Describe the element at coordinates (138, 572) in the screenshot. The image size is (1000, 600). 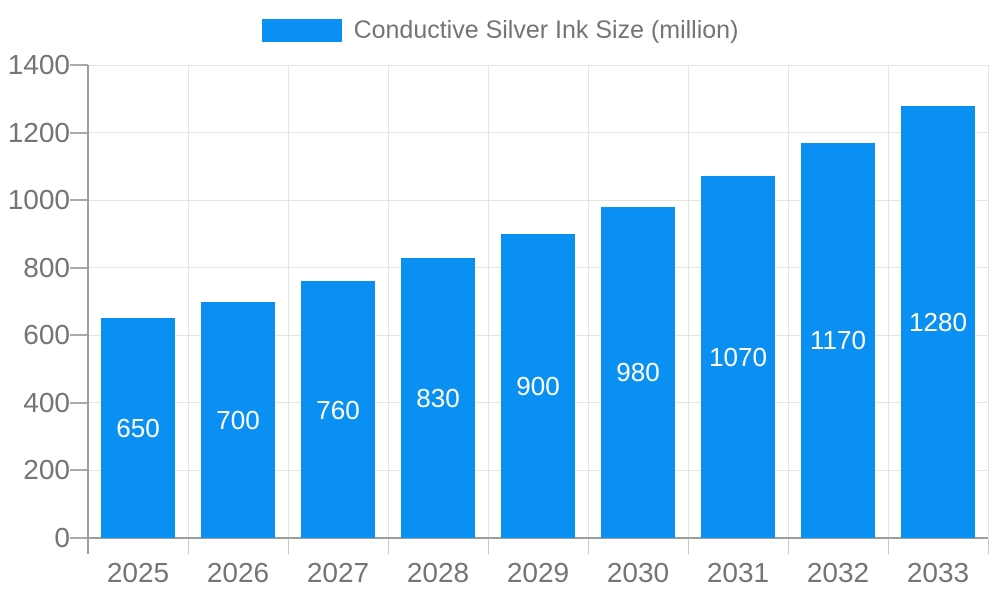
I see `x-axis-tick-label: 2025` at that location.